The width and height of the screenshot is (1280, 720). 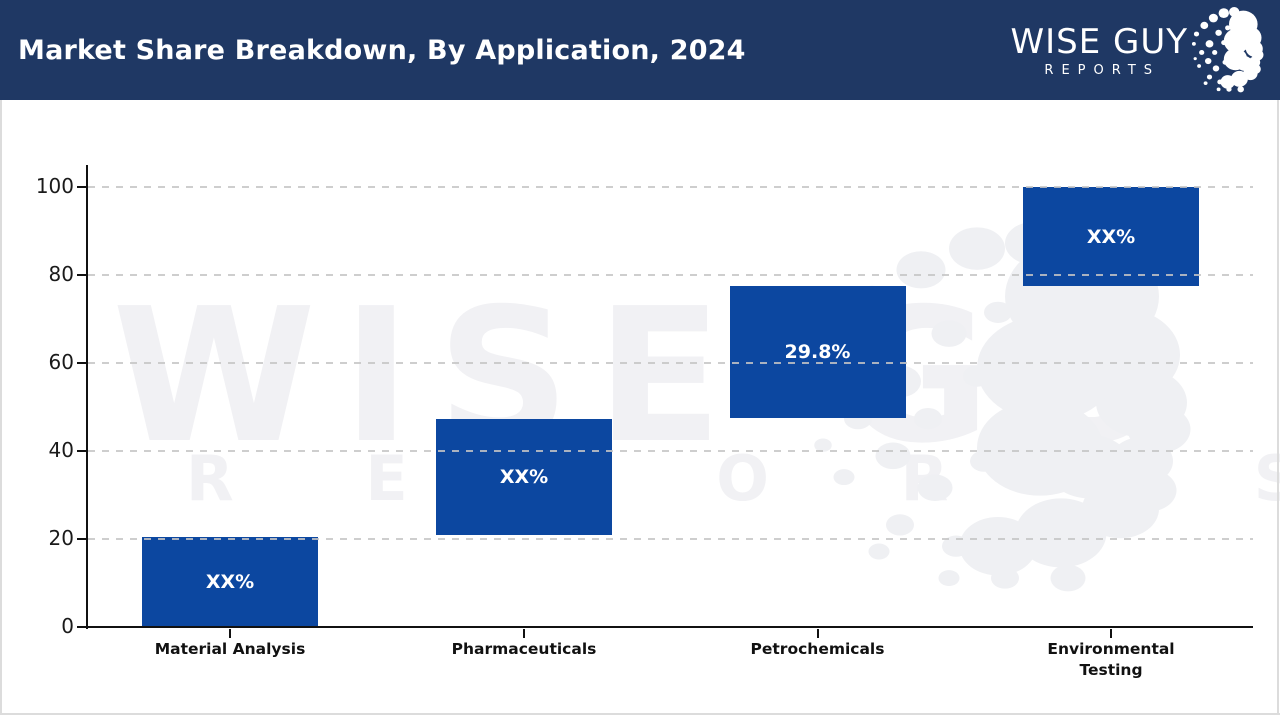 What do you see at coordinates (1, 407) in the screenshot?
I see `content-border-left` at bounding box center [1, 407].